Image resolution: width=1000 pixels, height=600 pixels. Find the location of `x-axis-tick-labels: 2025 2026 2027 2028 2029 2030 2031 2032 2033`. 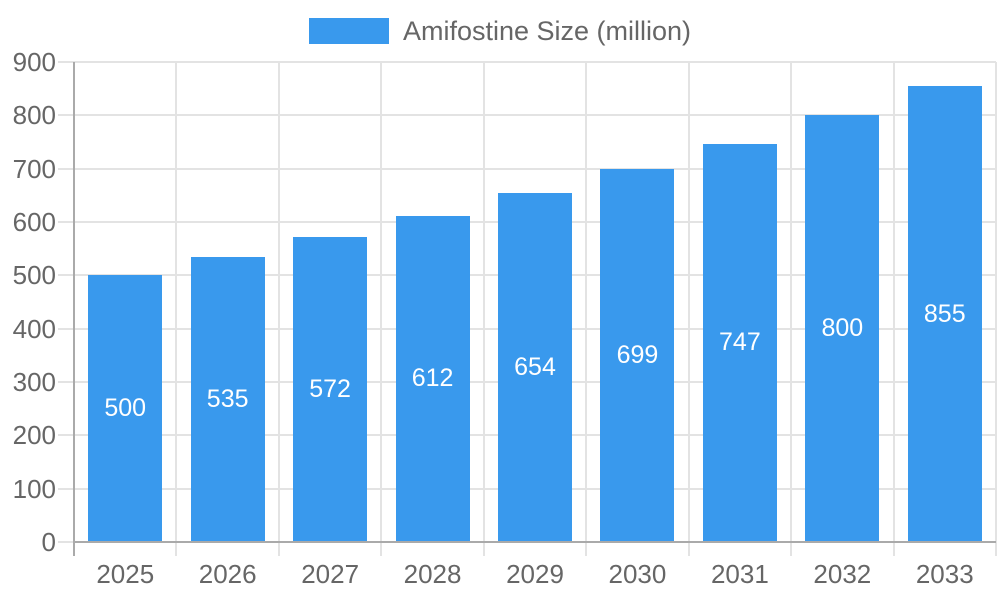

x-axis-tick-labels: 2025 2026 2027 2028 2029 2030 2031 2032 2033 is located at coordinates (535, 575).